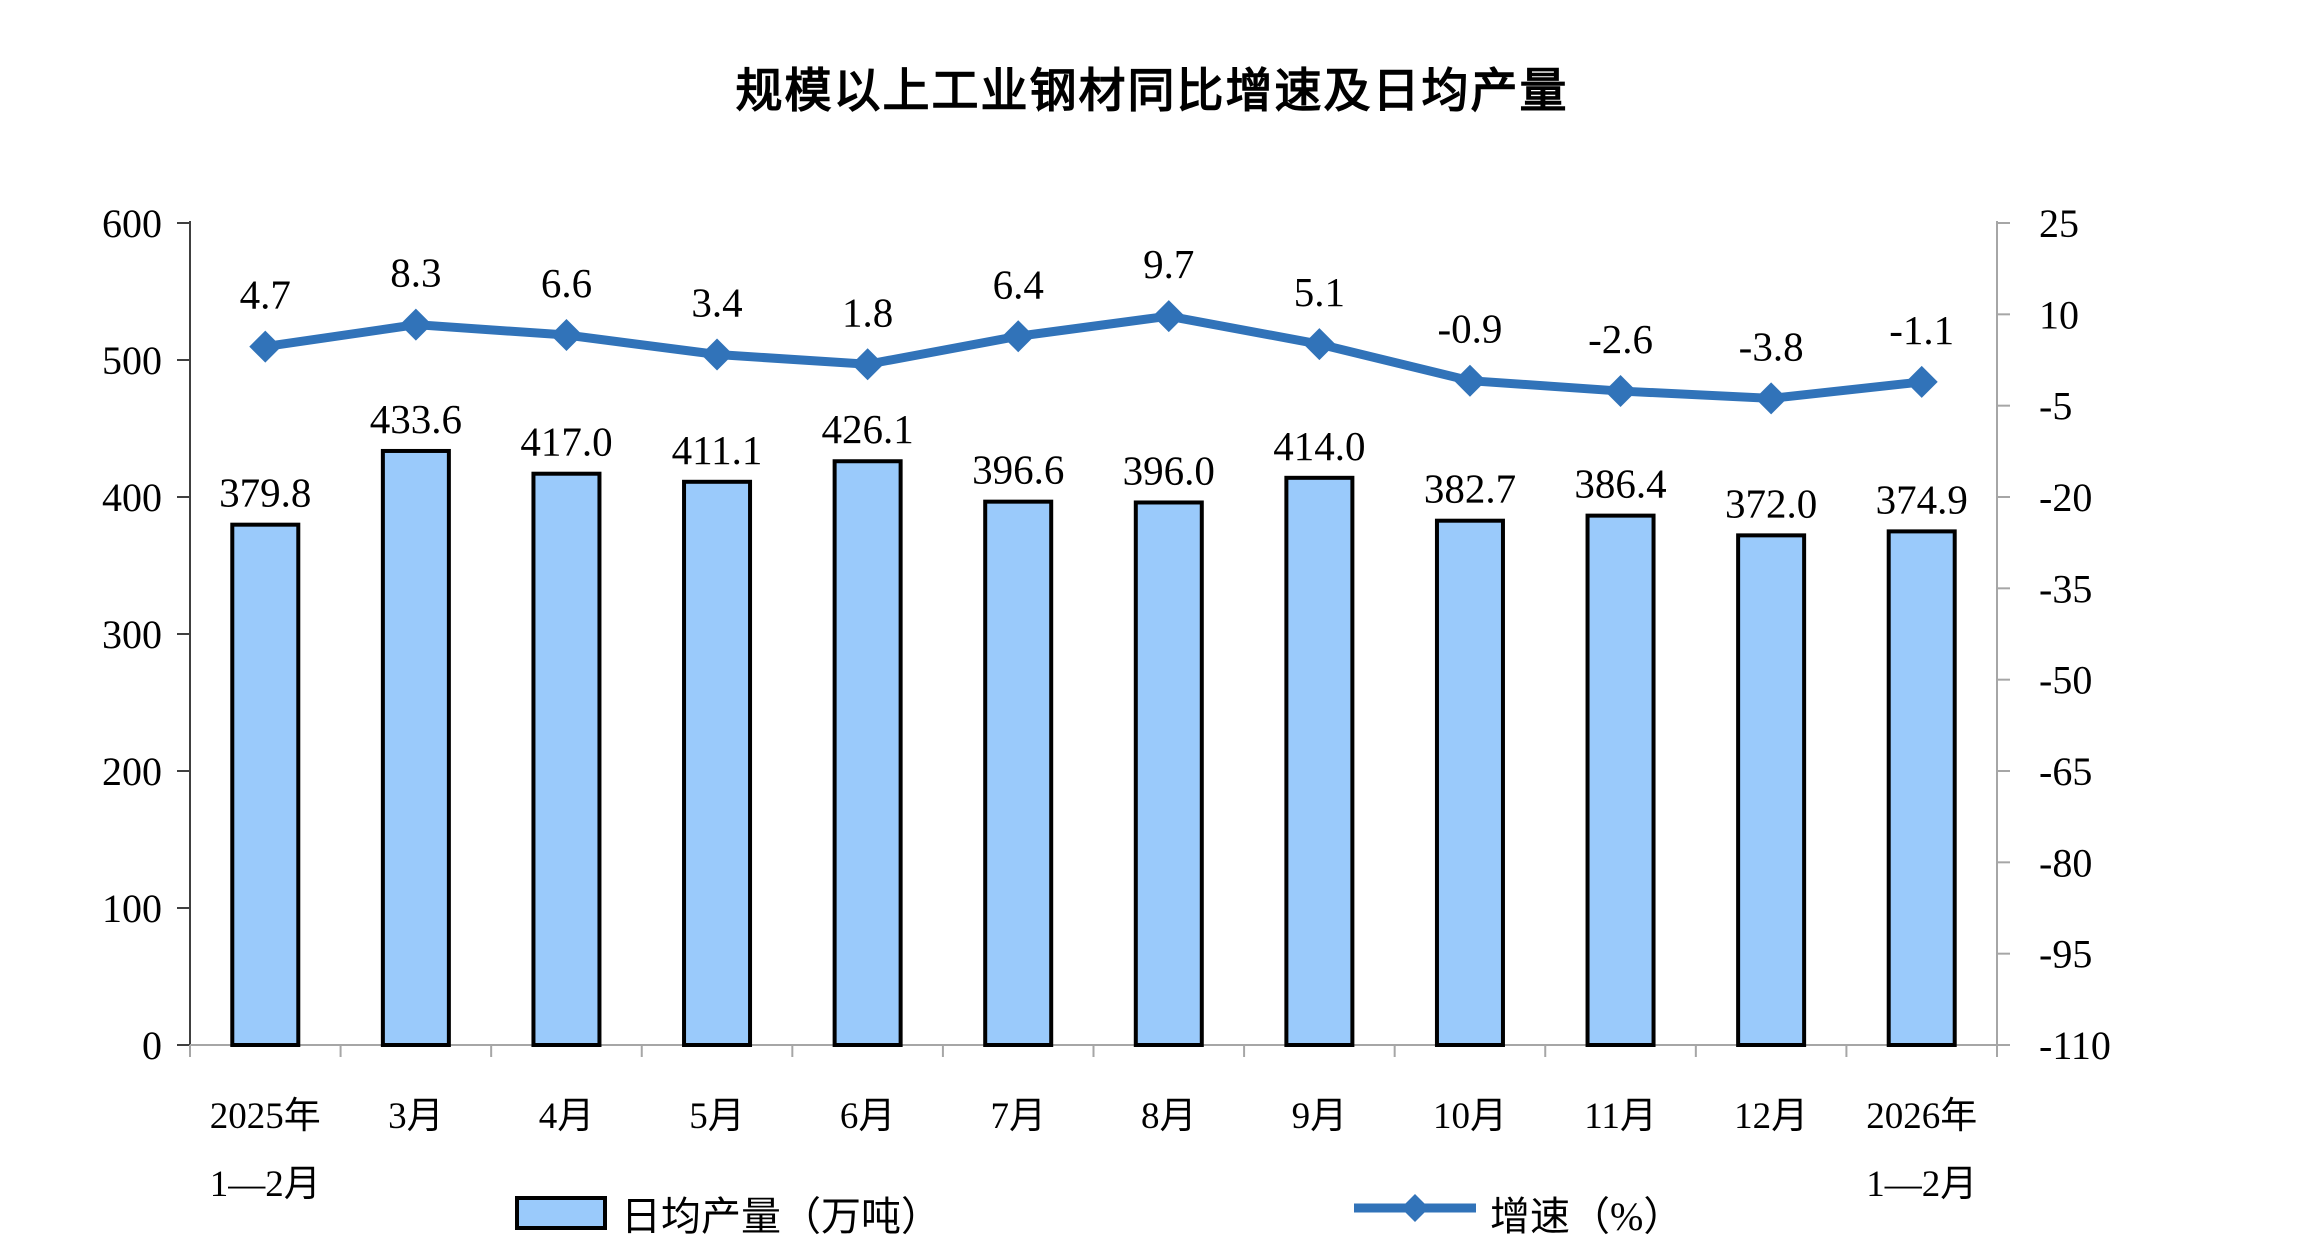 The width and height of the screenshot is (2304, 1248). What do you see at coordinates (1018, 1116) in the screenshot?
I see `x-axis-category-label: 7月` at bounding box center [1018, 1116].